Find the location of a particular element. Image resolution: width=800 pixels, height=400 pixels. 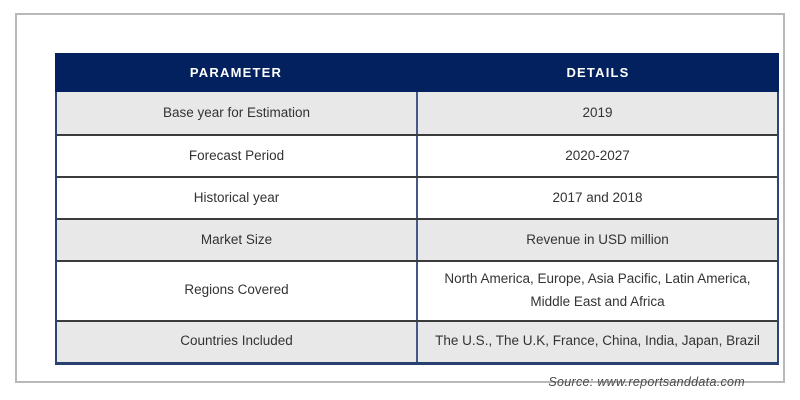

cell-parameter: Regions Covered is located at coordinates (237, 291).